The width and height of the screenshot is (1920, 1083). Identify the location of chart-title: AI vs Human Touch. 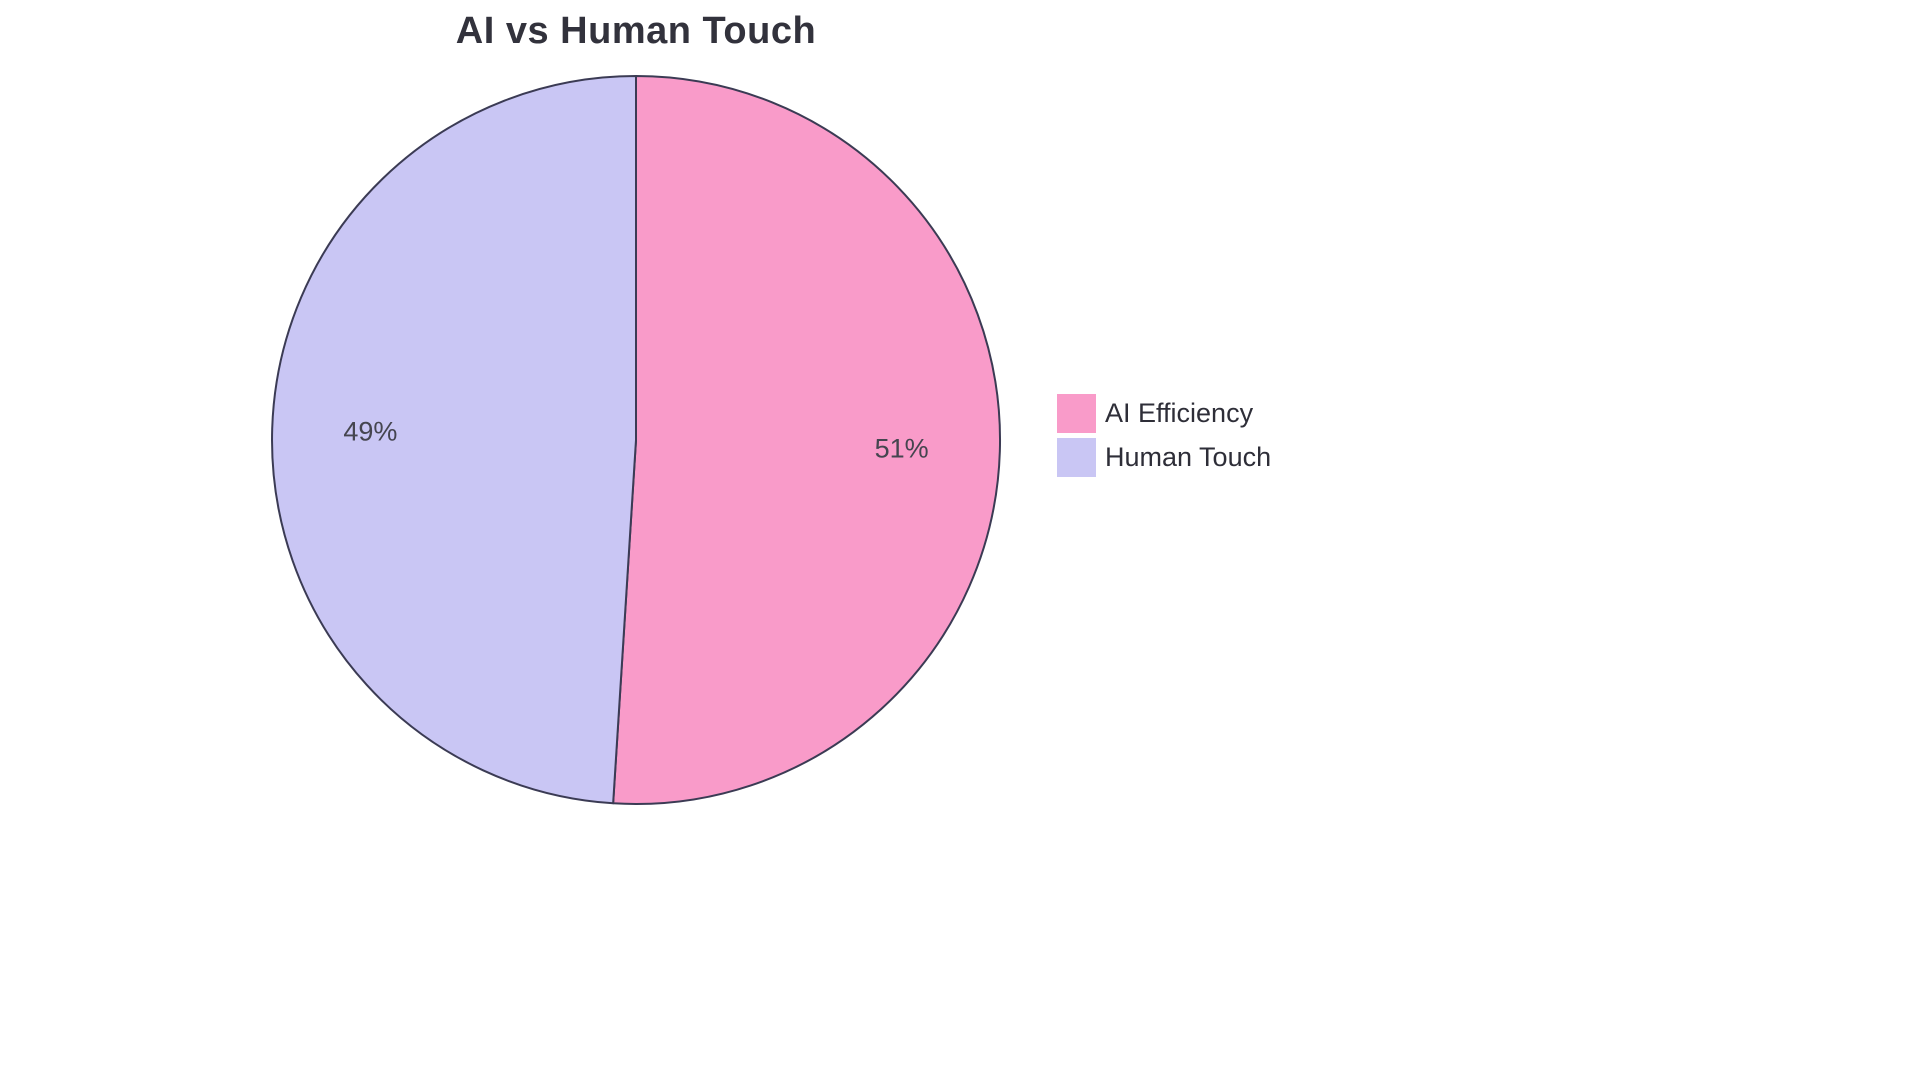
(636, 31).